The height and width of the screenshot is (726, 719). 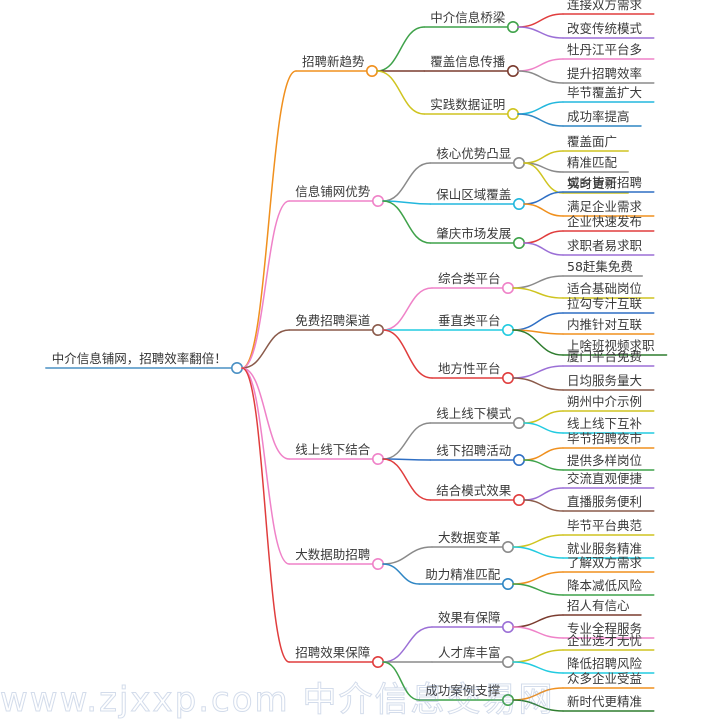 I want to click on sub-node-4-1-circle, so click(x=507, y=583).